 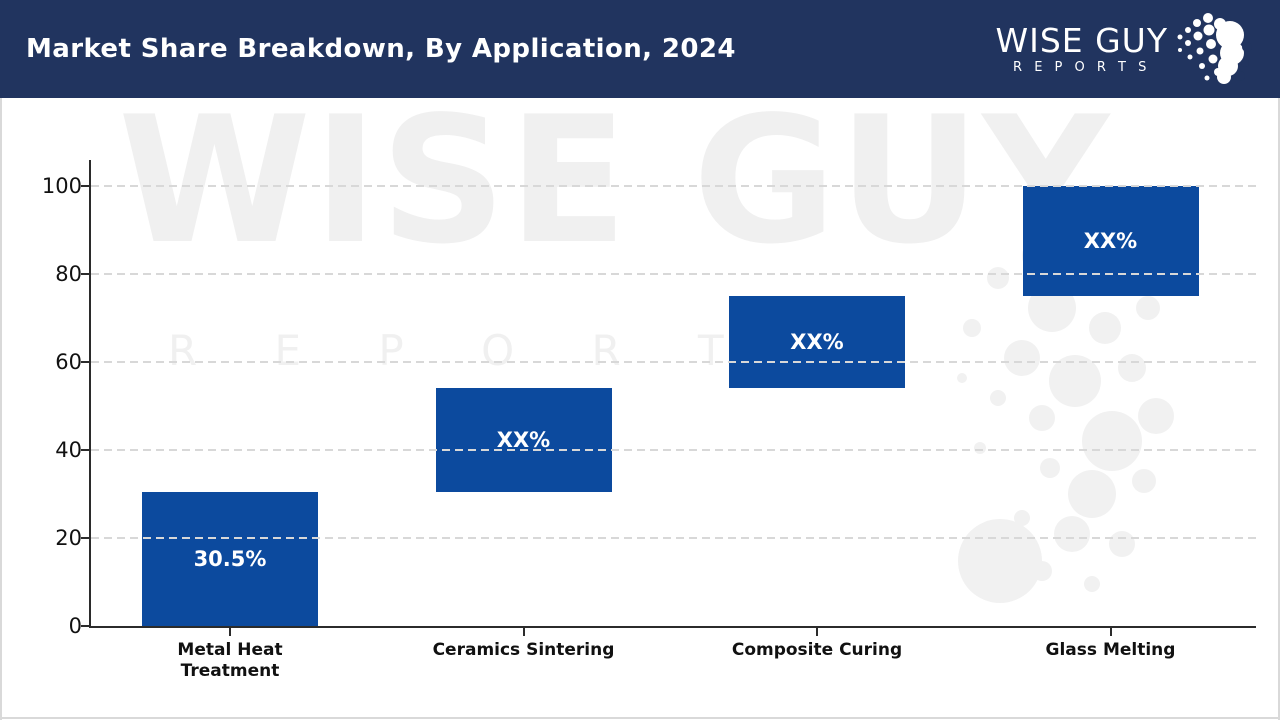 What do you see at coordinates (672, 627) in the screenshot?
I see `x-axis-spine` at bounding box center [672, 627].